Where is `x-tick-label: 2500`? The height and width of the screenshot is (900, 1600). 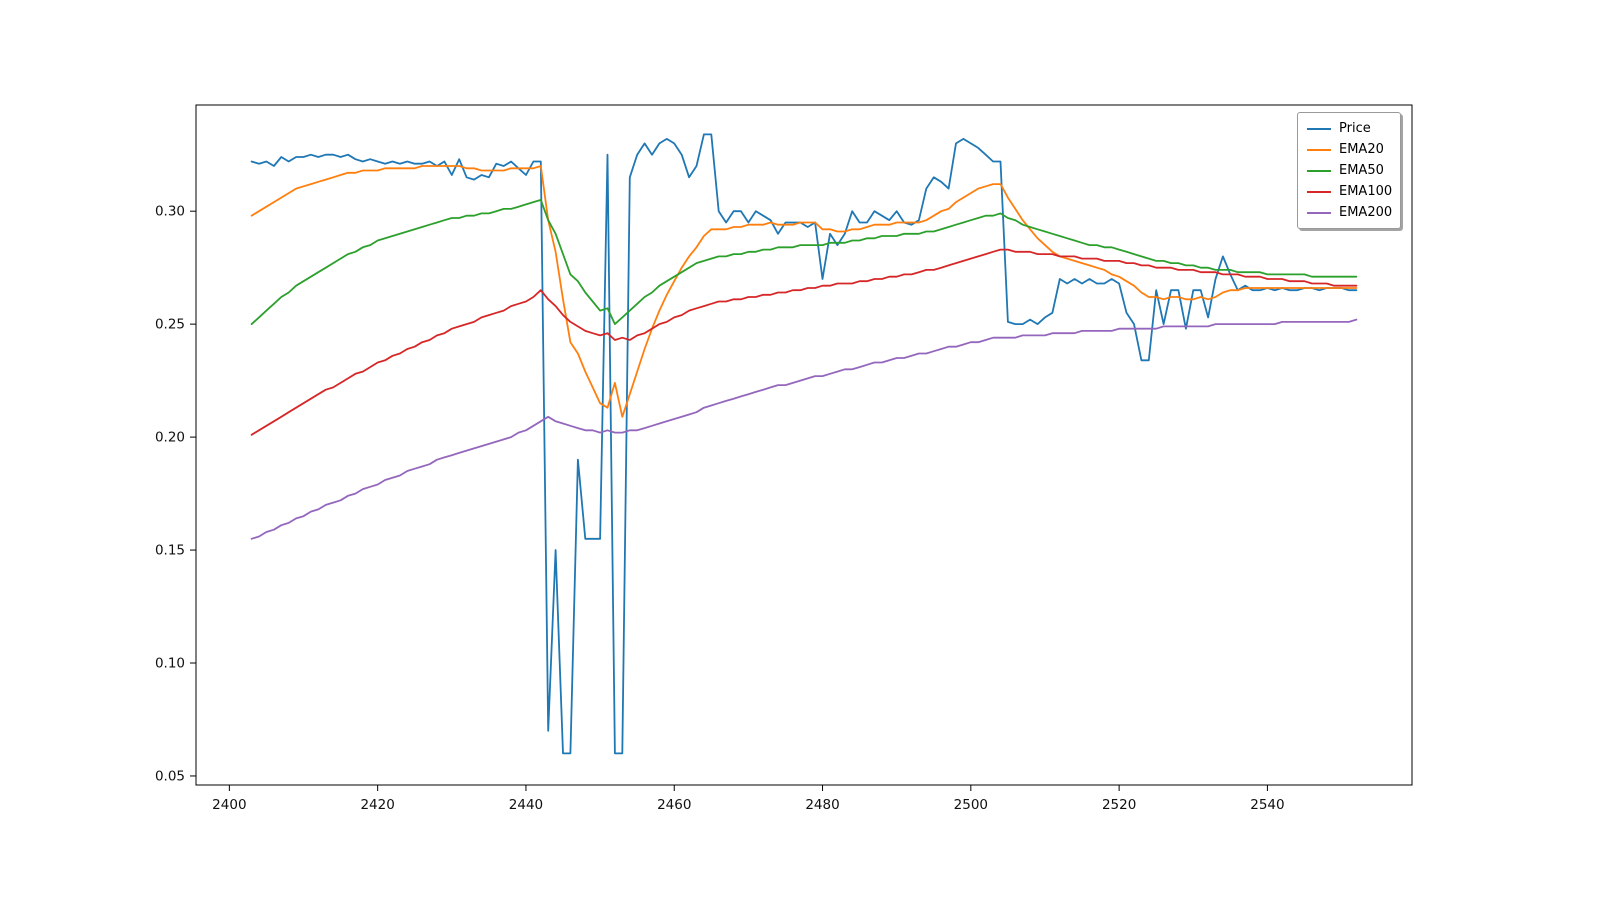 x-tick-label: 2500 is located at coordinates (971, 805).